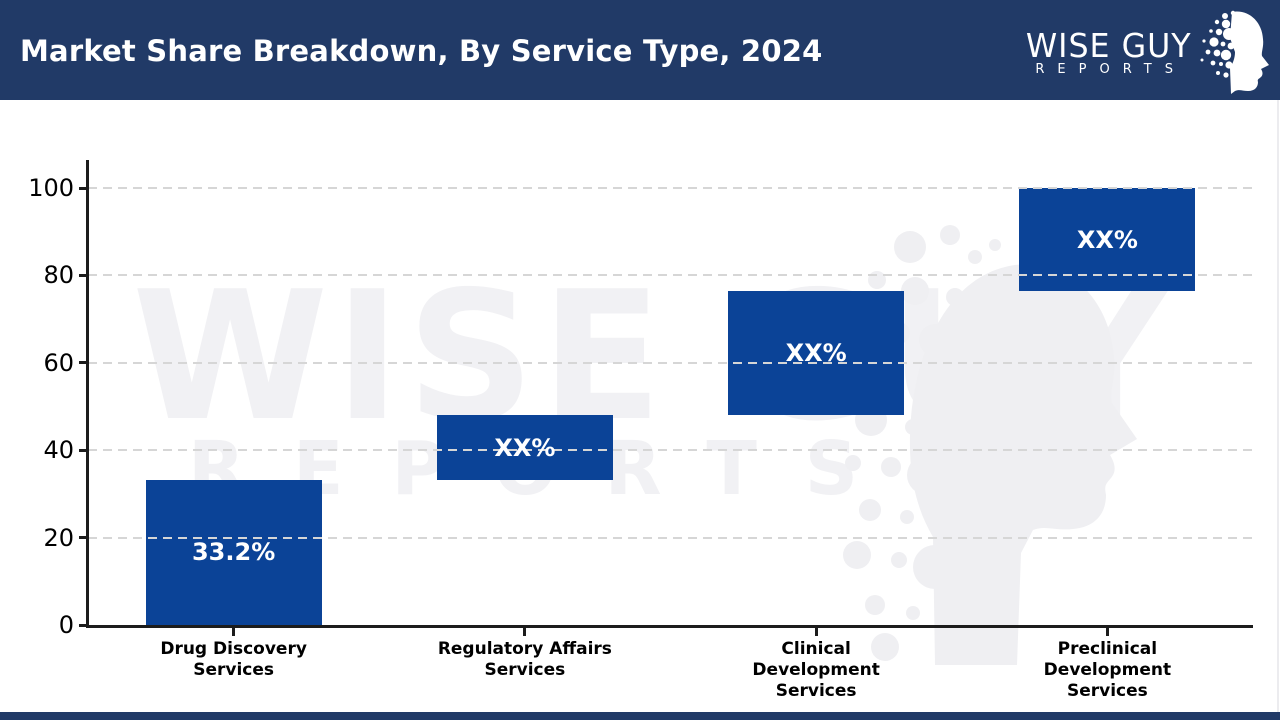 The image size is (1280, 720). What do you see at coordinates (58, 362) in the screenshot?
I see `y-tick-label: 60` at bounding box center [58, 362].